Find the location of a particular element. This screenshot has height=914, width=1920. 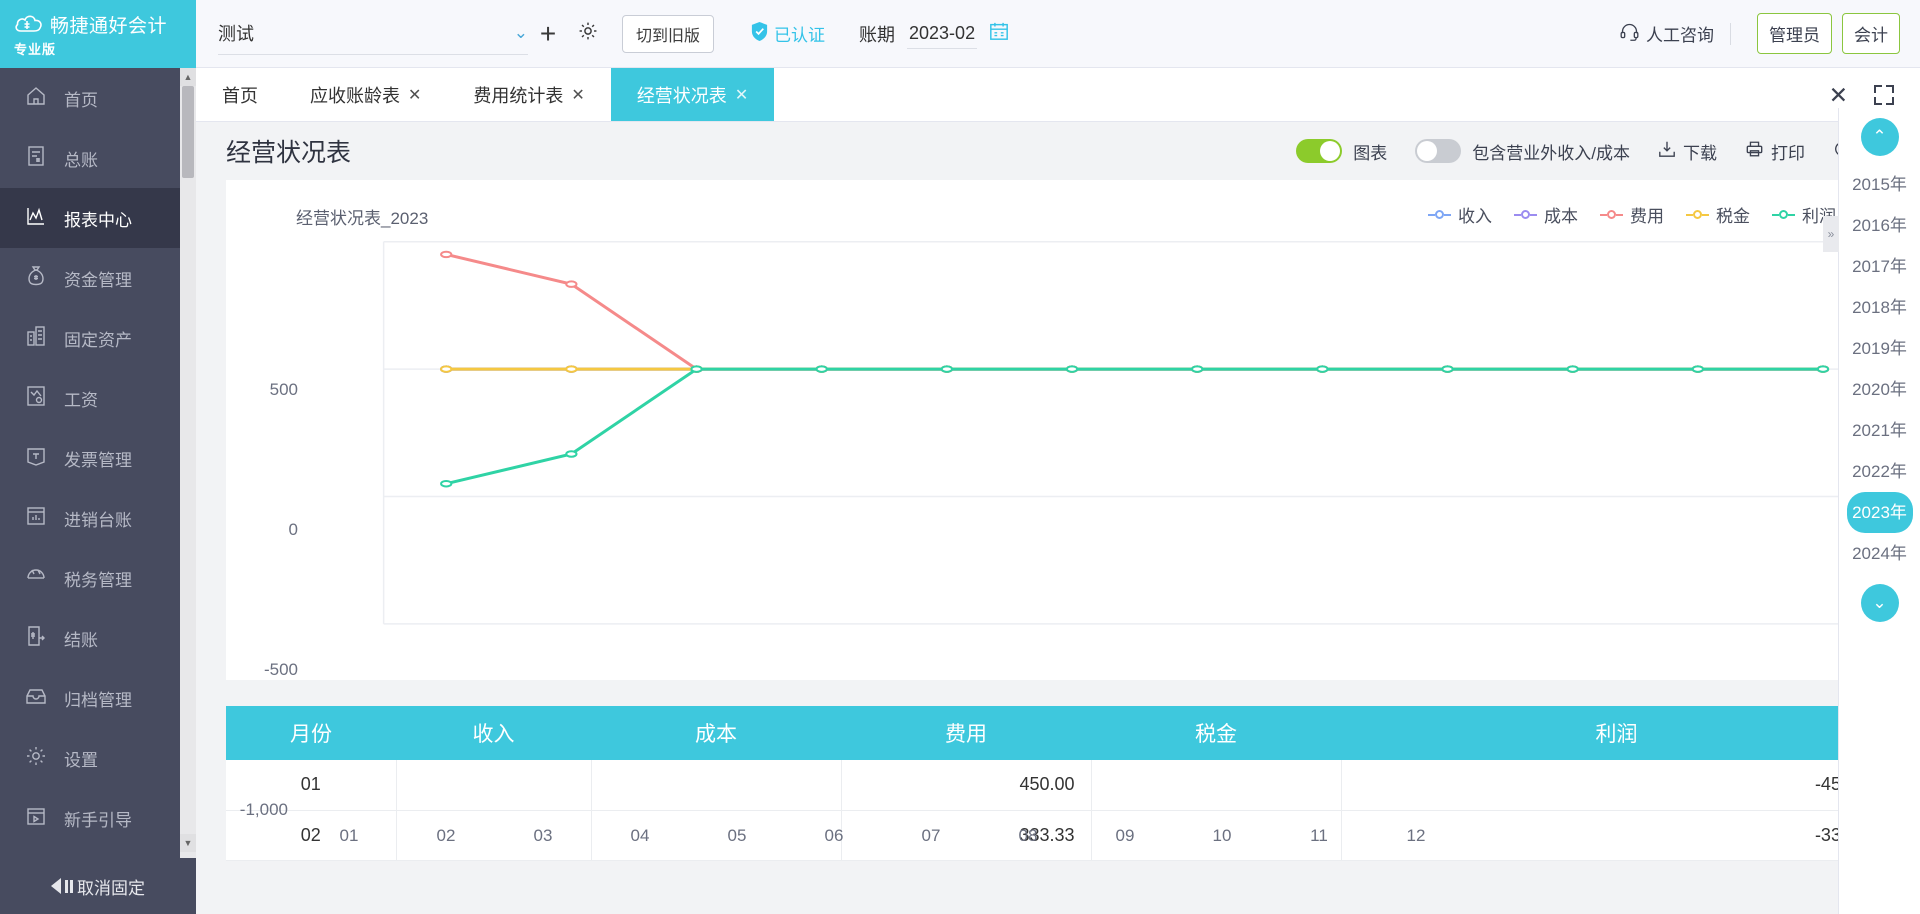

verified-status: 已认证 is located at coordinates (787, 34).